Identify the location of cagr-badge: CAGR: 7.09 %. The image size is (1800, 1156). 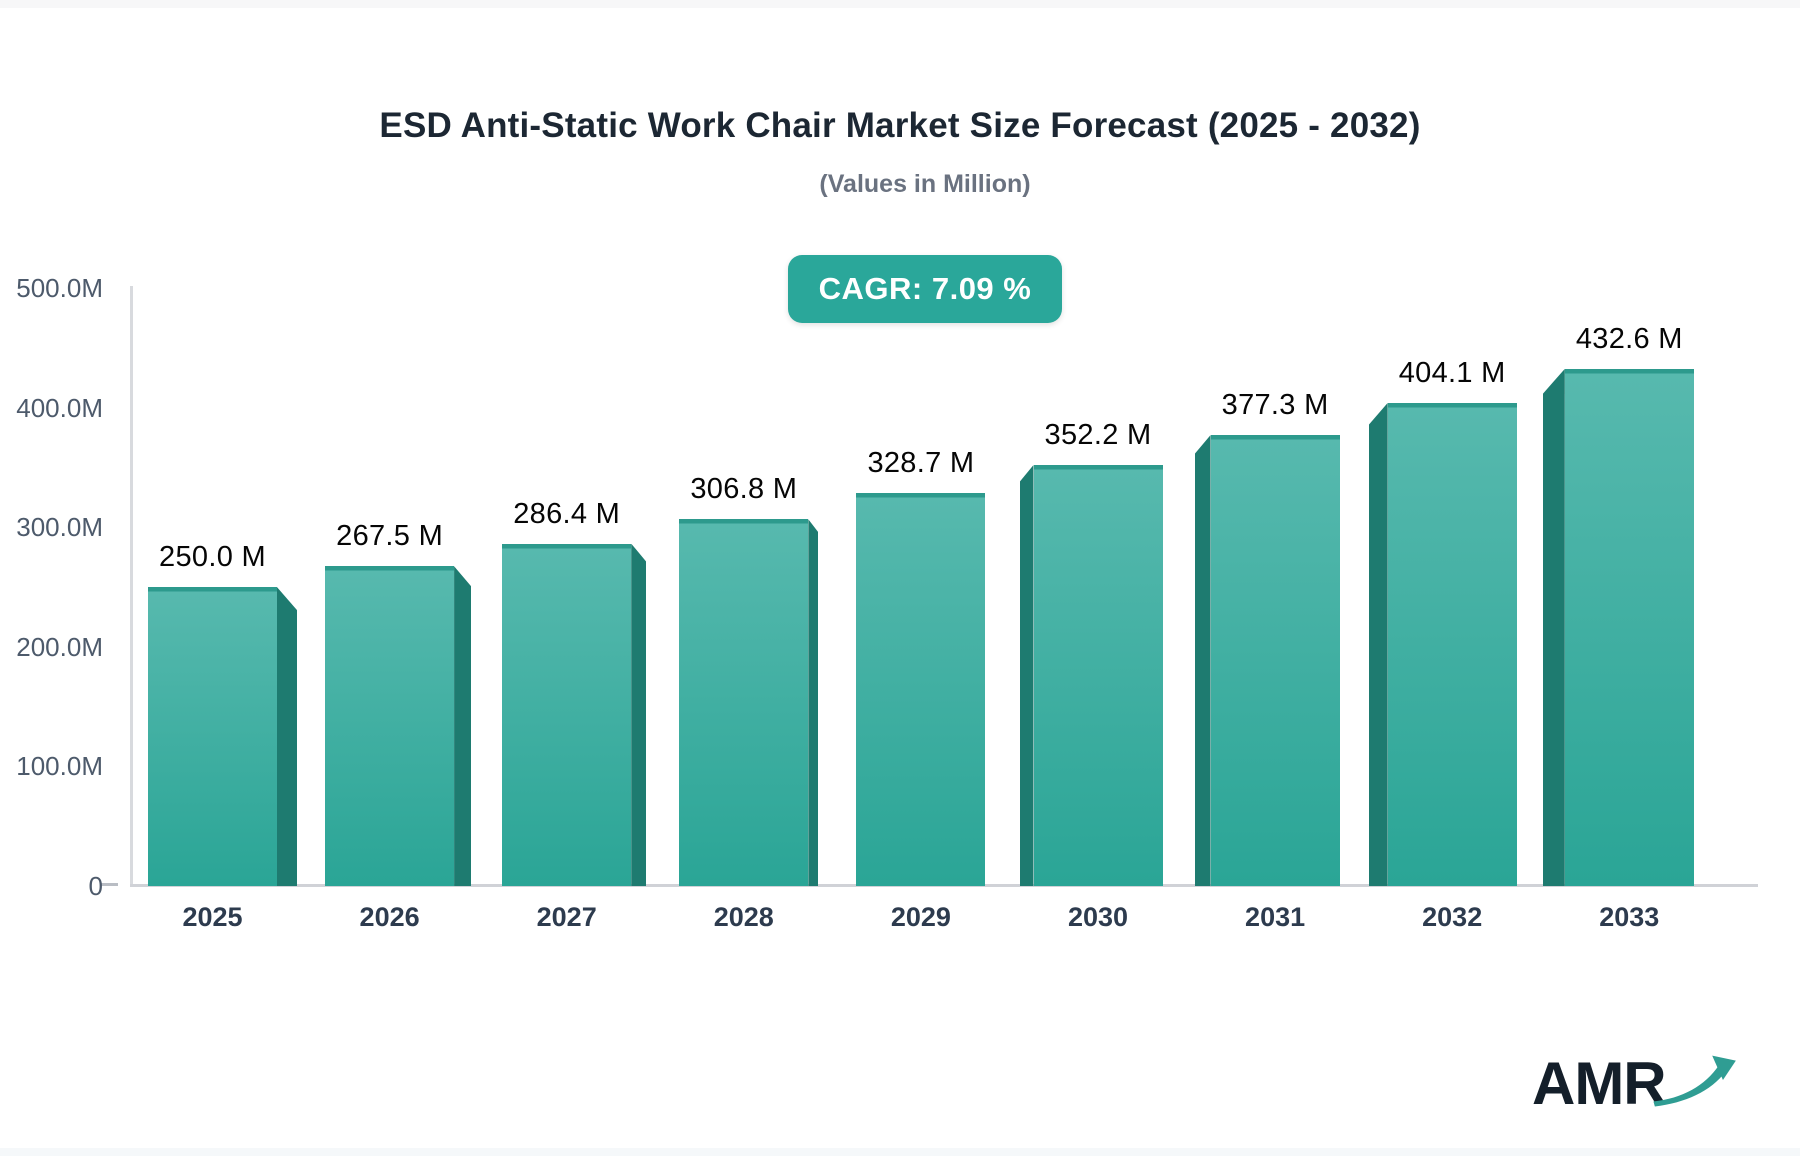
(925, 289).